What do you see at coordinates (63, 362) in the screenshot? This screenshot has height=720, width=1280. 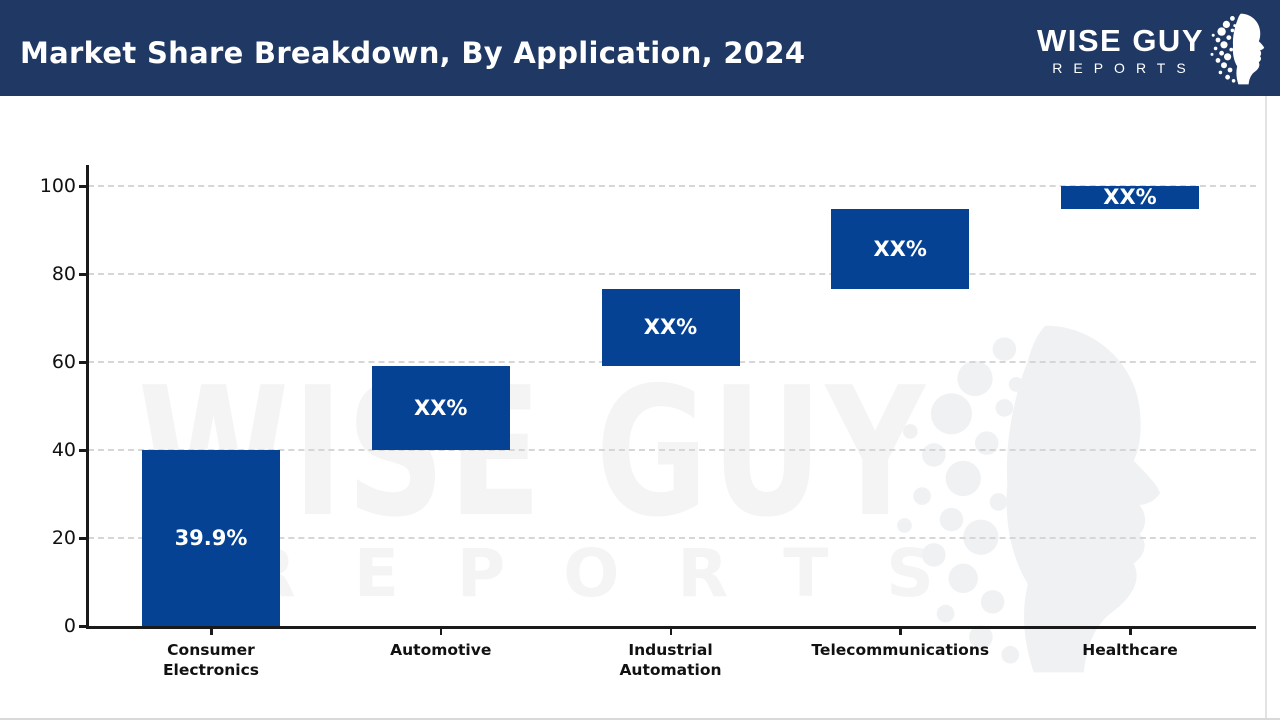 I see `y-tick-label: 60` at bounding box center [63, 362].